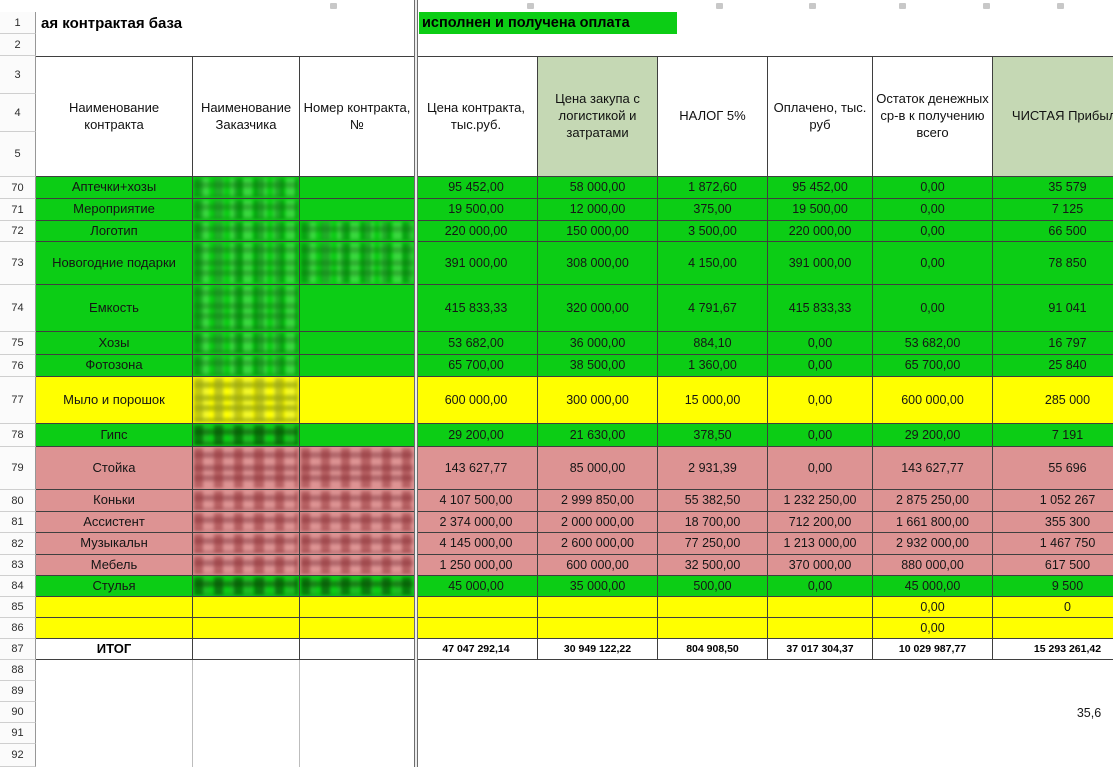 The width and height of the screenshot is (1113, 767). I want to click on profit-cell: 1 467 750, so click(1053, 544).